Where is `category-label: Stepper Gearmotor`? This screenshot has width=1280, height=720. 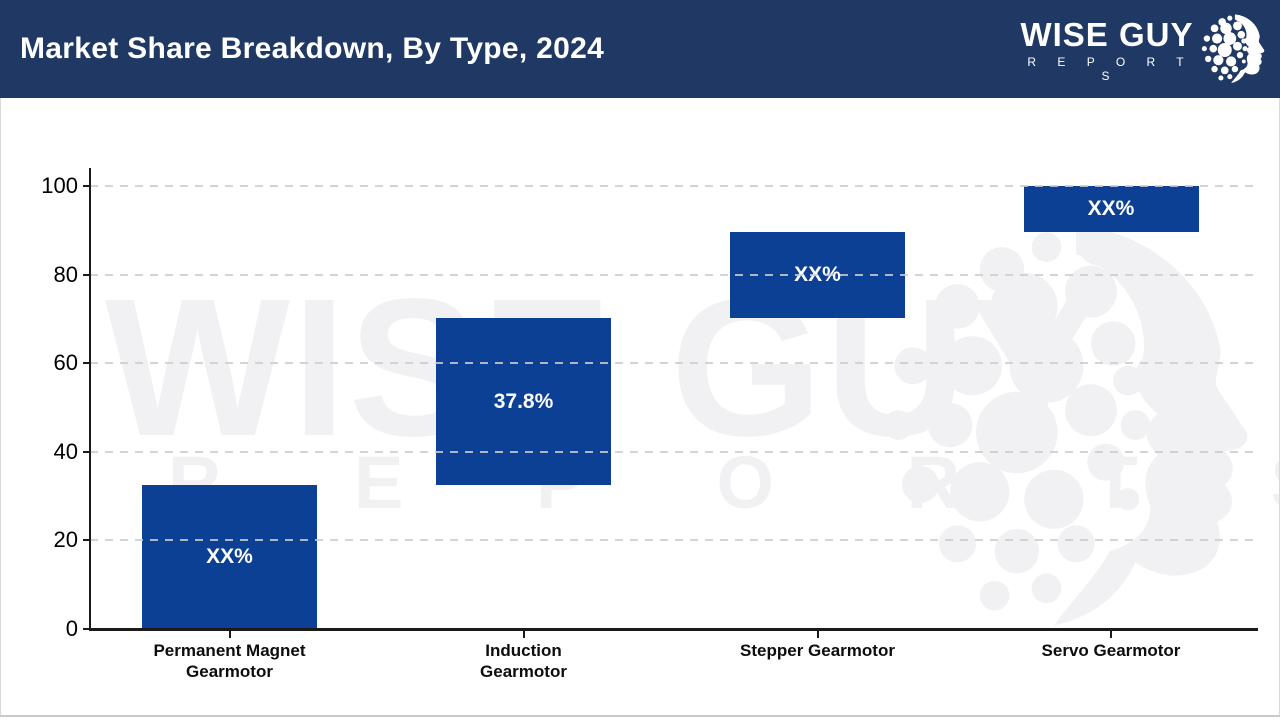
category-label: Stepper Gearmotor is located at coordinates (817, 650).